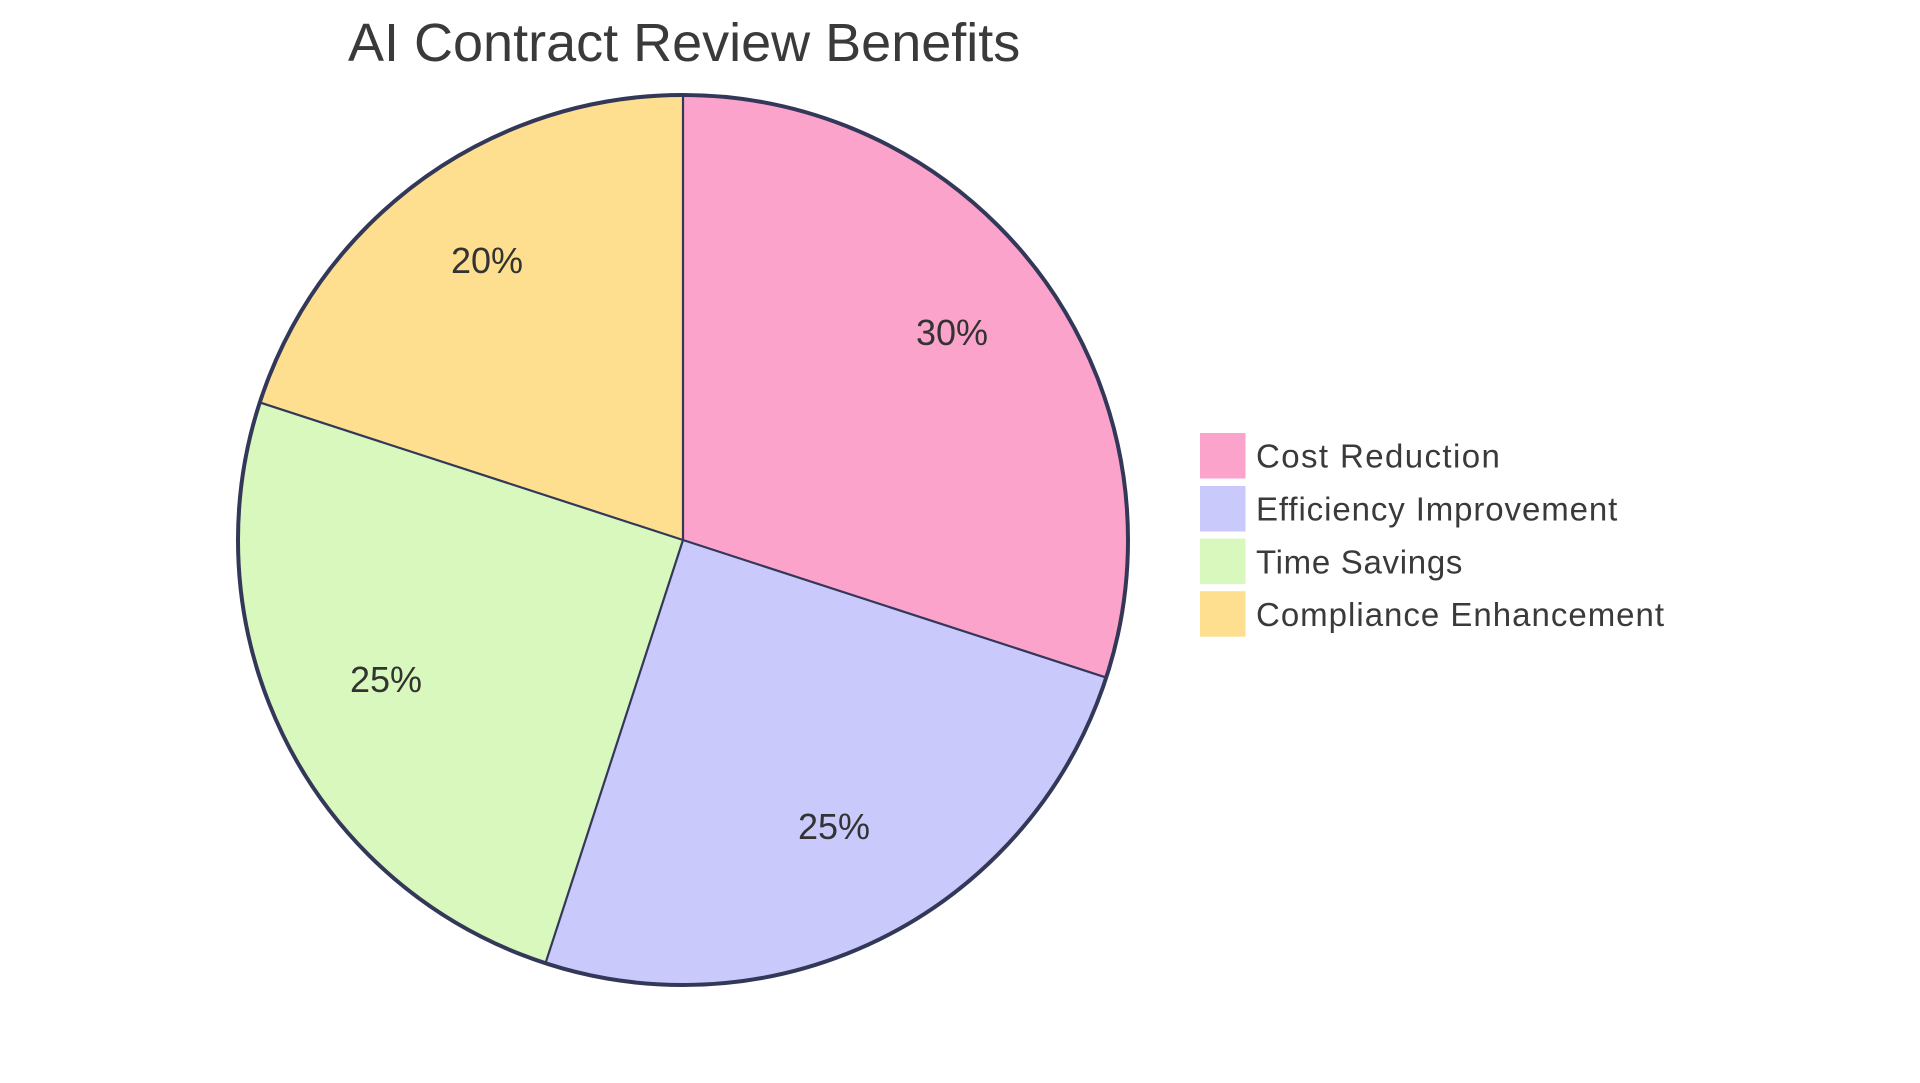 The height and width of the screenshot is (1083, 1920). I want to click on svg-text: 20%, so click(487, 260).